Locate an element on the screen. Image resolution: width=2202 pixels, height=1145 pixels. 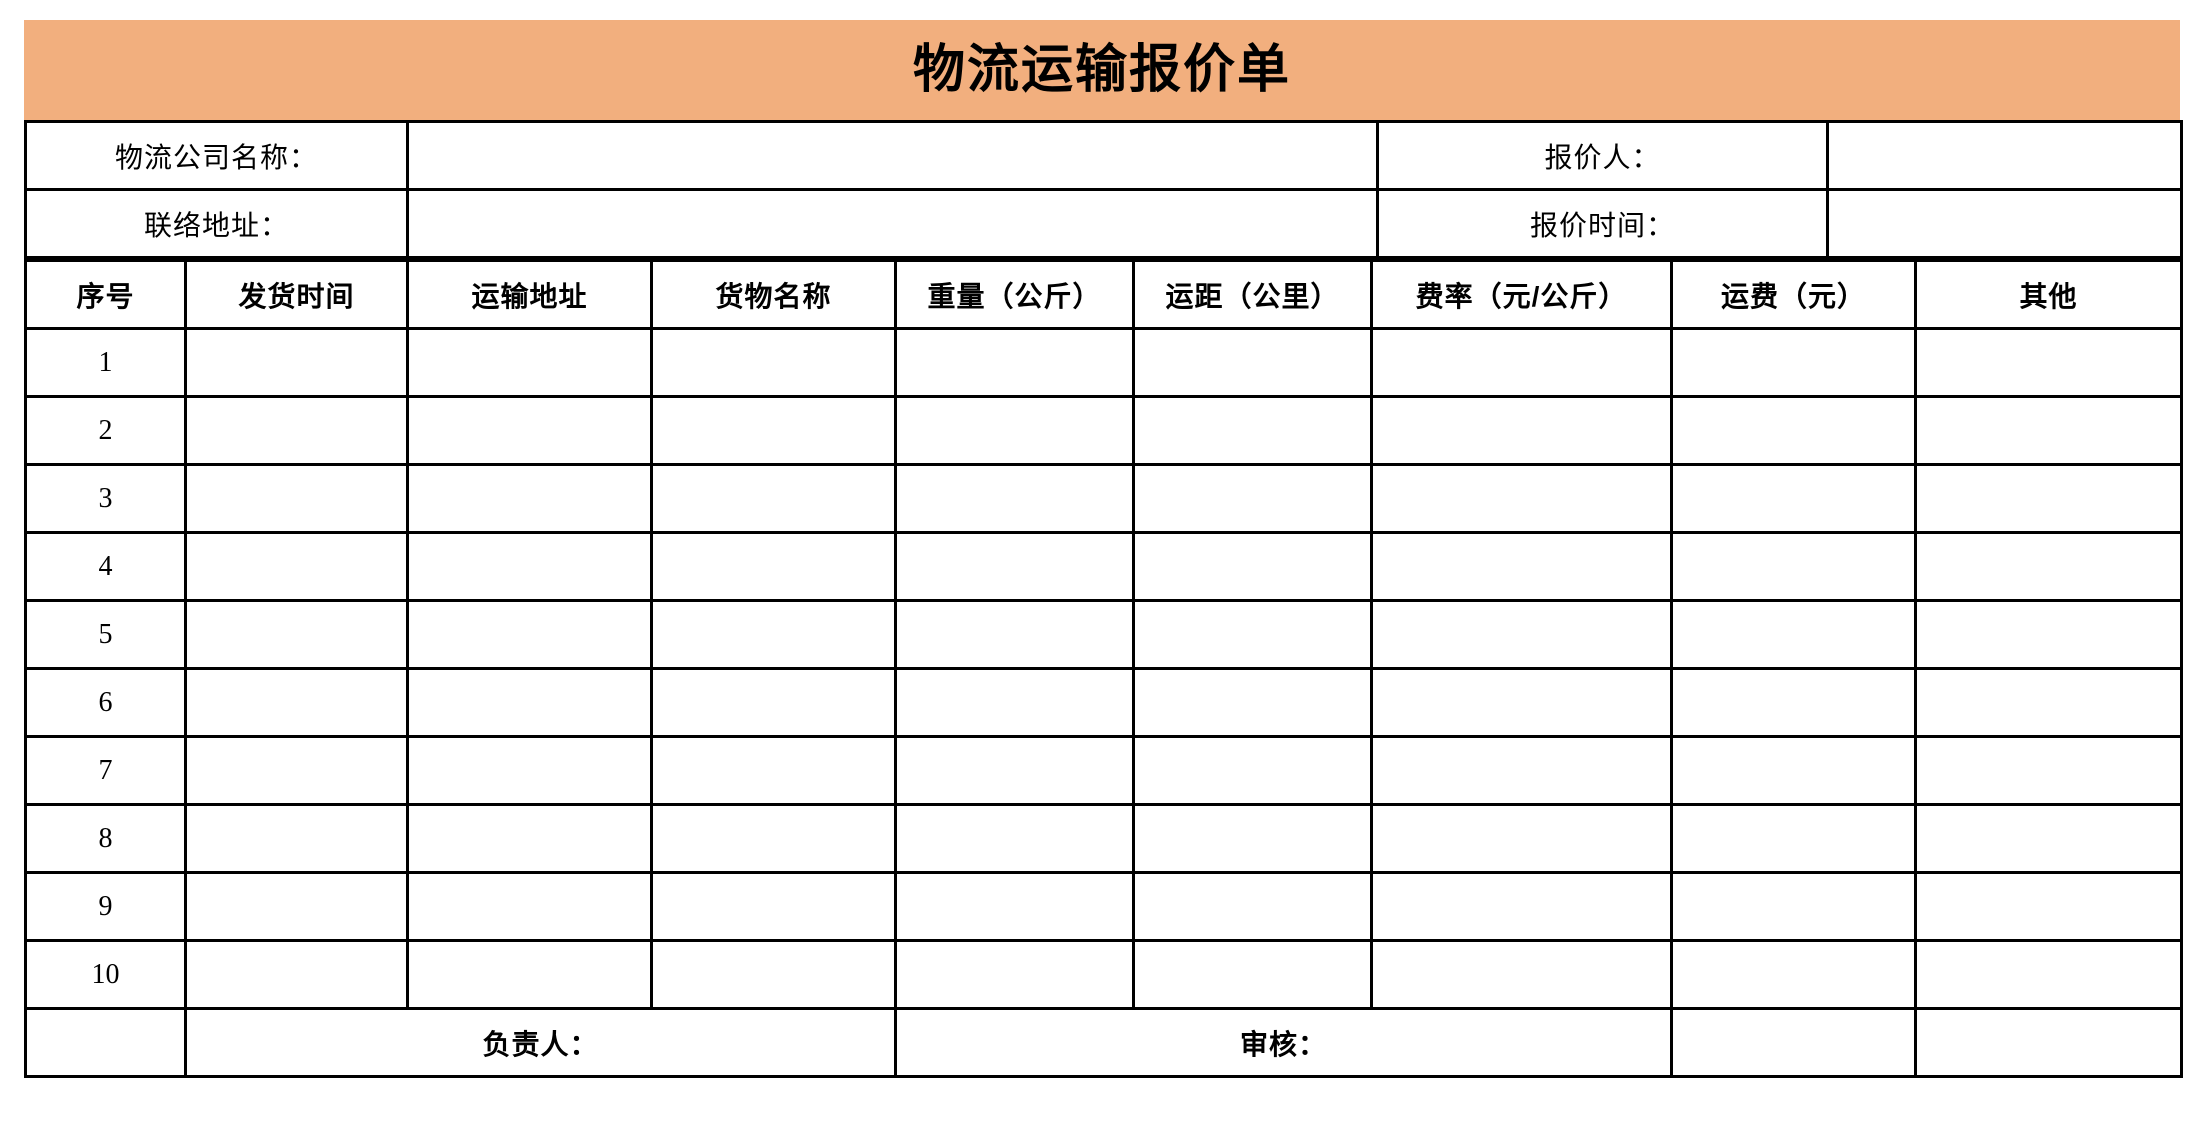
table-row: 5 is located at coordinates (1103, 634).